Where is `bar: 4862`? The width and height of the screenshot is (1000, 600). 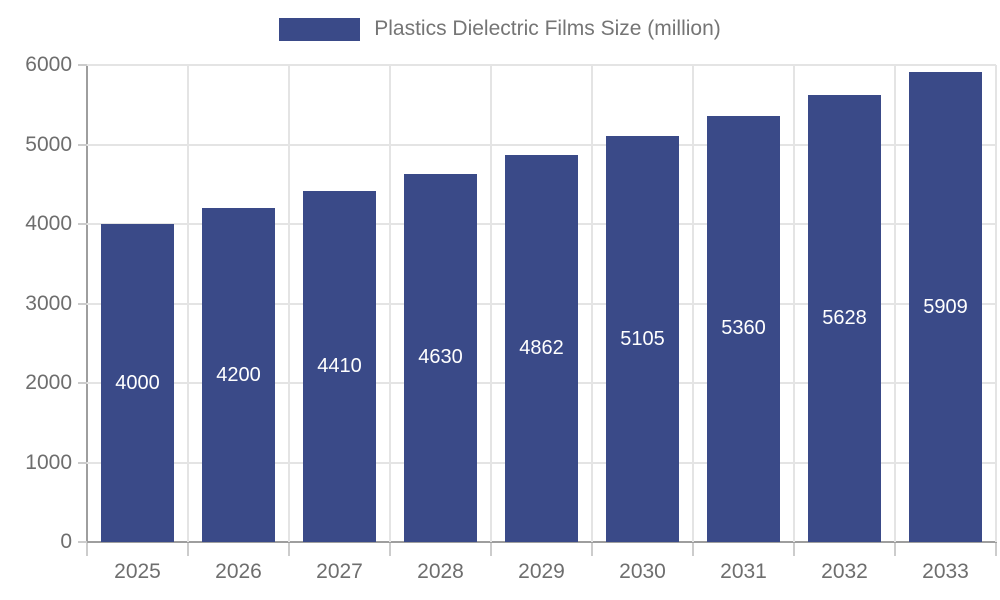
bar: 4862 is located at coordinates (541, 348).